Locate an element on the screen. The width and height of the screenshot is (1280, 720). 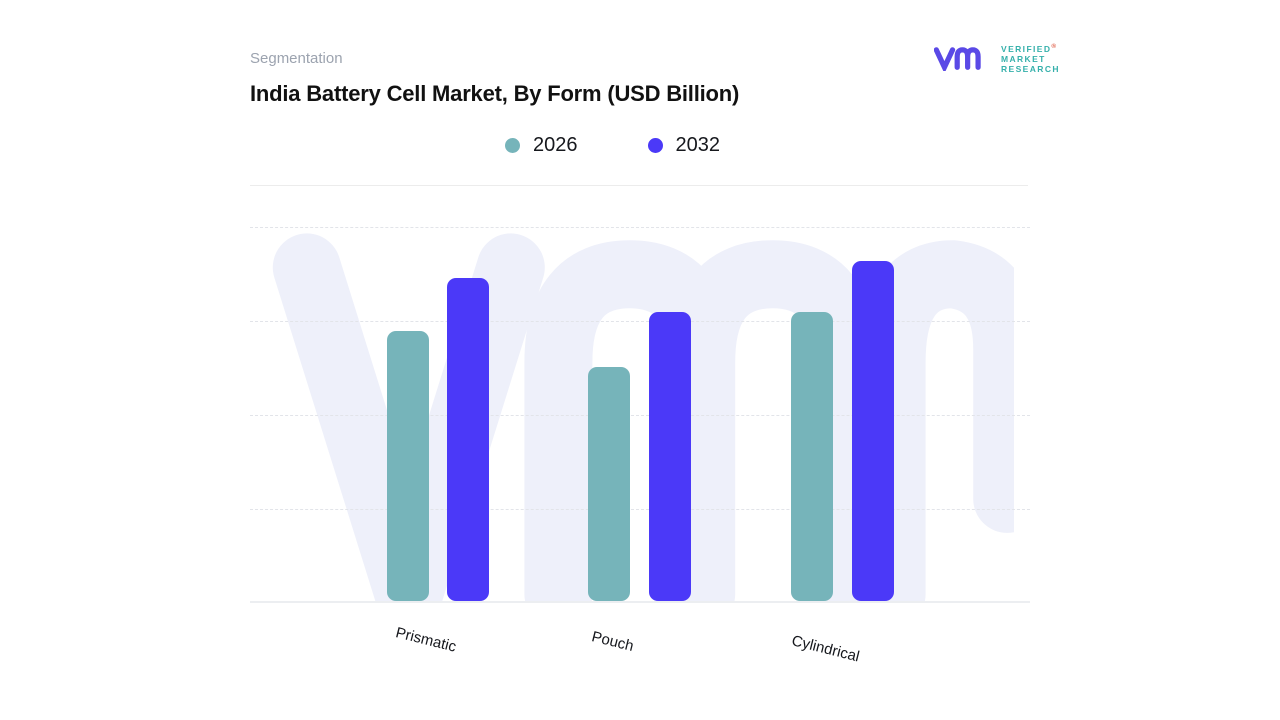
header-divider is located at coordinates (639, 185).